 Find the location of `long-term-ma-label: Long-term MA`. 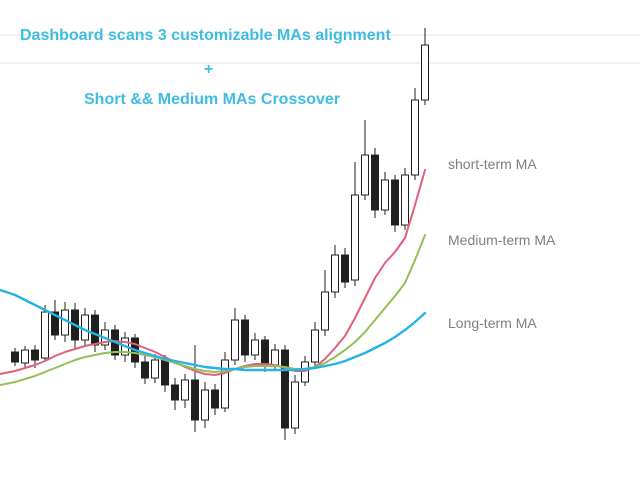

long-term-ma-label: Long-term MA is located at coordinates (492, 323).